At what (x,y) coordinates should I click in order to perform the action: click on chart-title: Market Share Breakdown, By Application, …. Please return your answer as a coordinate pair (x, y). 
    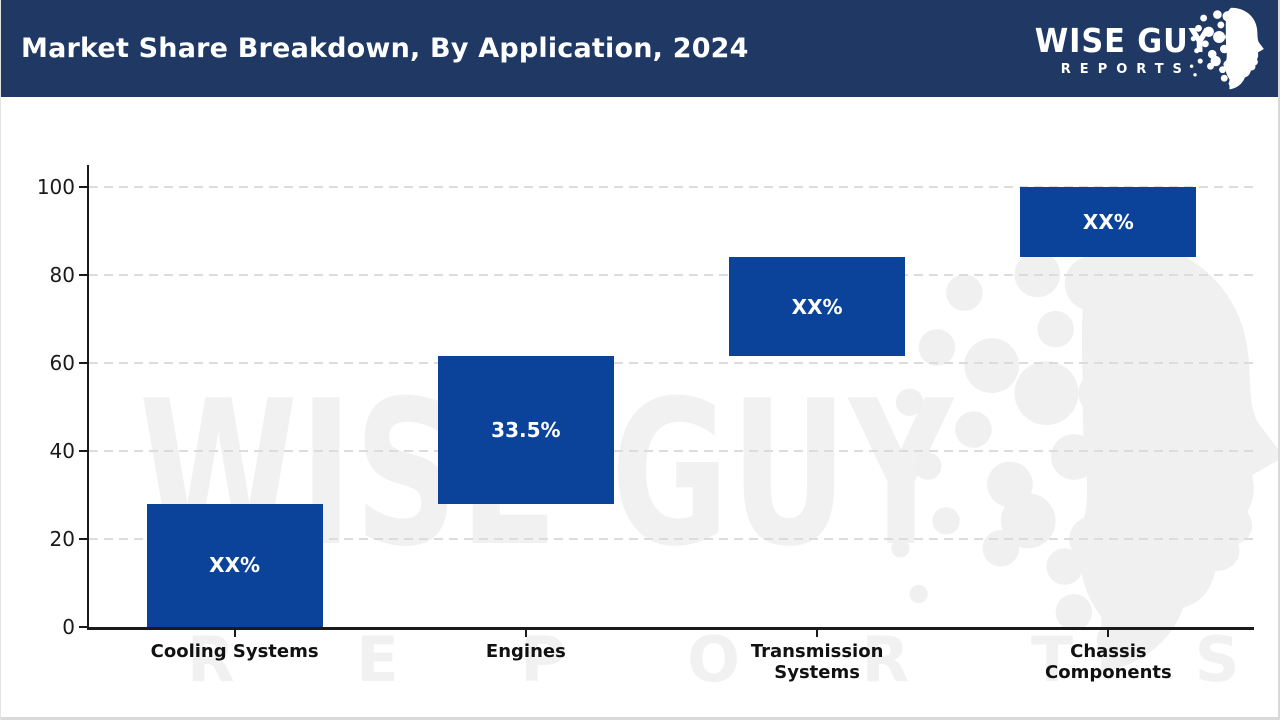
    Looking at the image, I should click on (385, 48).